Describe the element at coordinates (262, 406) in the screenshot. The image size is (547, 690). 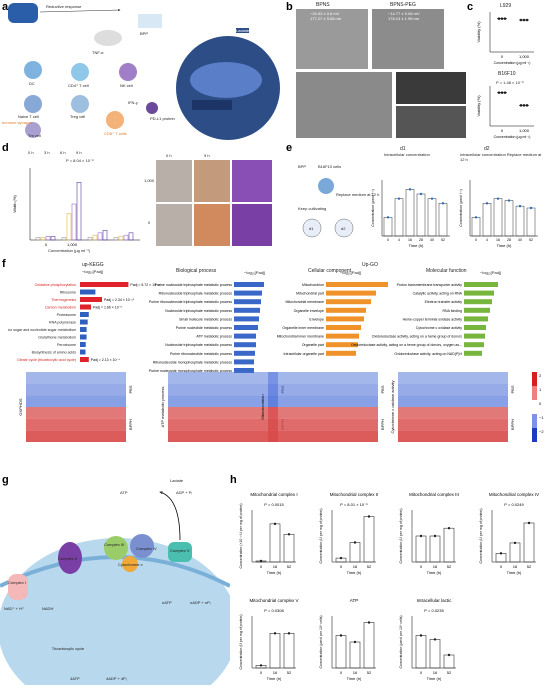
I see `heat-label-2: Mitochondrion` at that location.